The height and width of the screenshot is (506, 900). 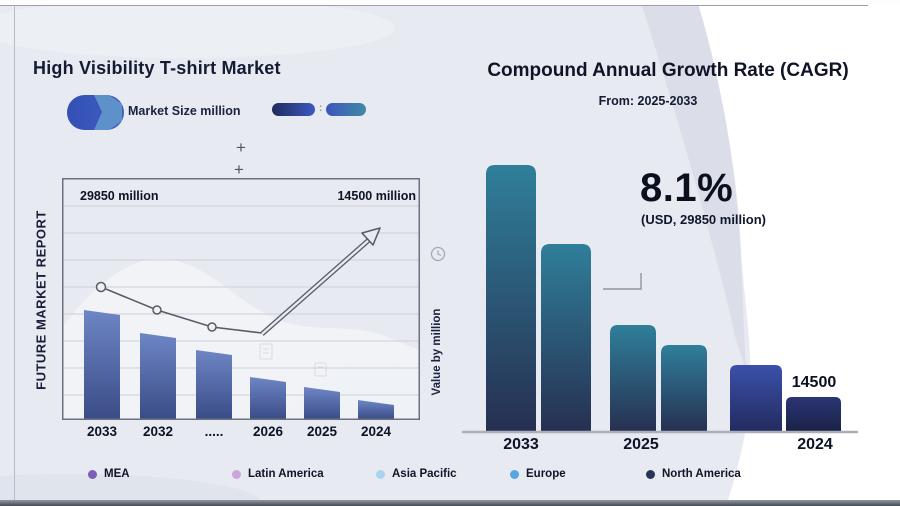 What do you see at coordinates (687, 188) in the screenshot?
I see `cagr-value: 8.1%` at bounding box center [687, 188].